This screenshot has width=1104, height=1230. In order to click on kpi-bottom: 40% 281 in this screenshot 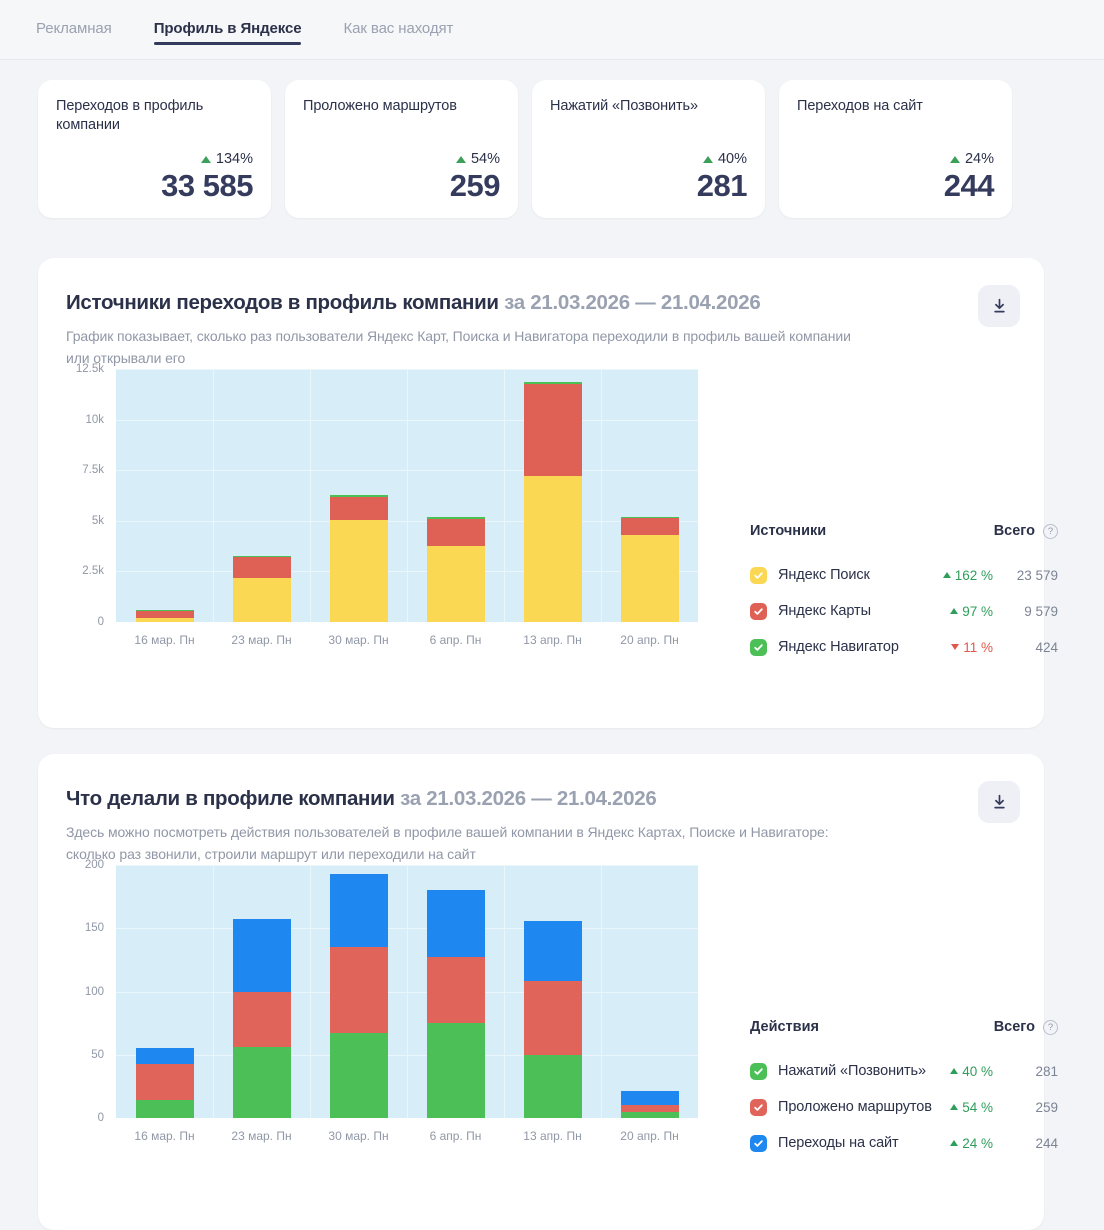, I will do `click(649, 177)`.